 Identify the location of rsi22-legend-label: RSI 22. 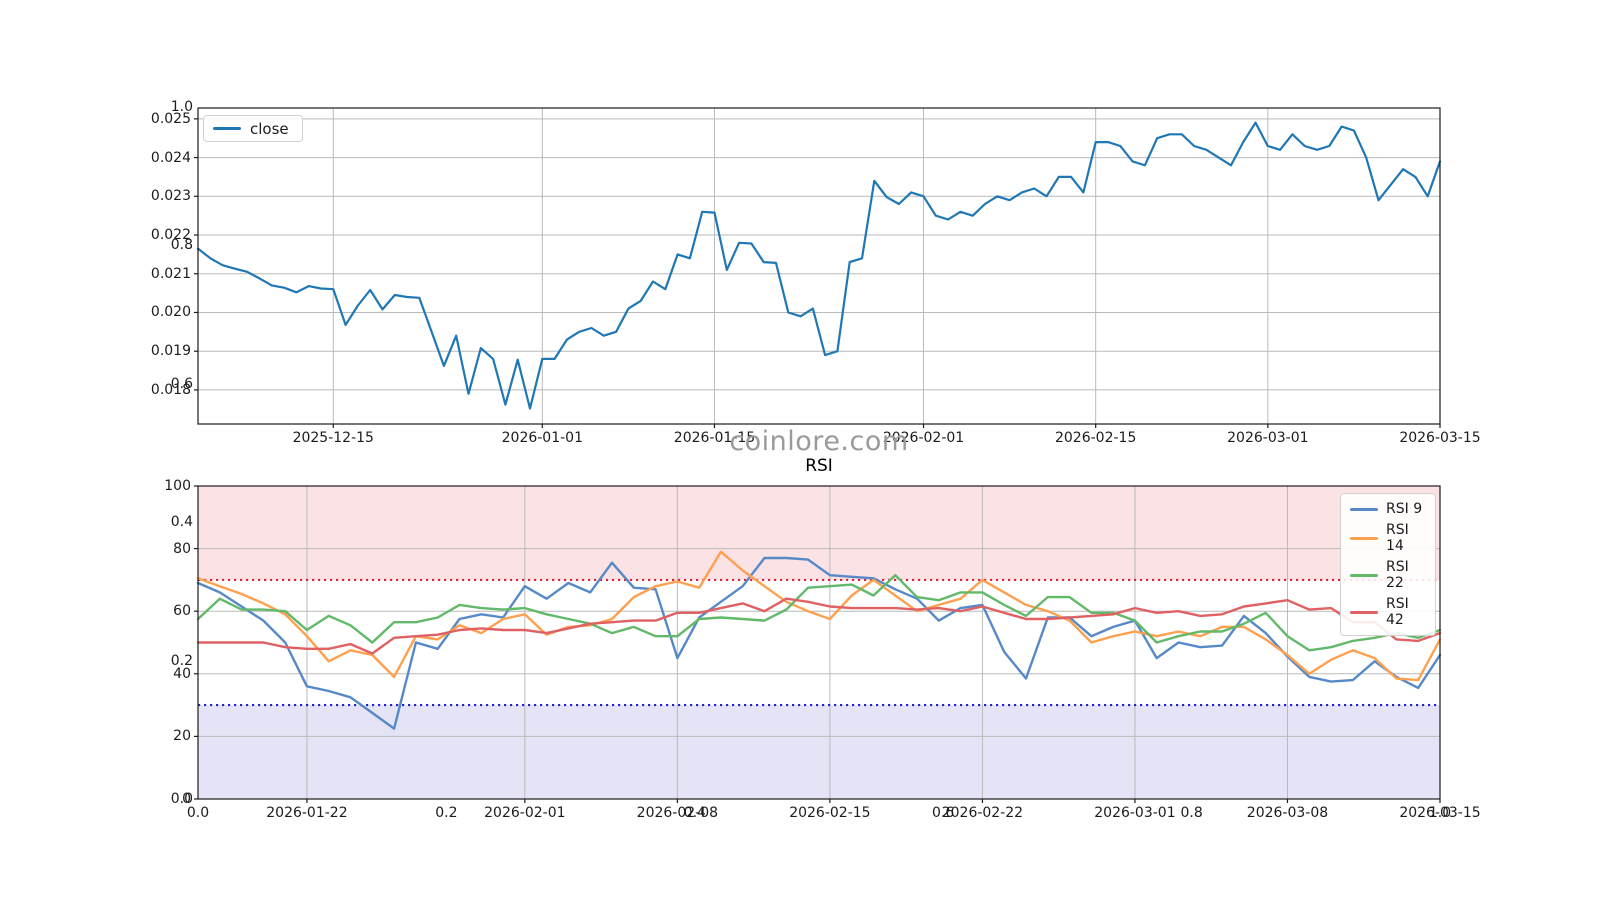
(1397, 575).